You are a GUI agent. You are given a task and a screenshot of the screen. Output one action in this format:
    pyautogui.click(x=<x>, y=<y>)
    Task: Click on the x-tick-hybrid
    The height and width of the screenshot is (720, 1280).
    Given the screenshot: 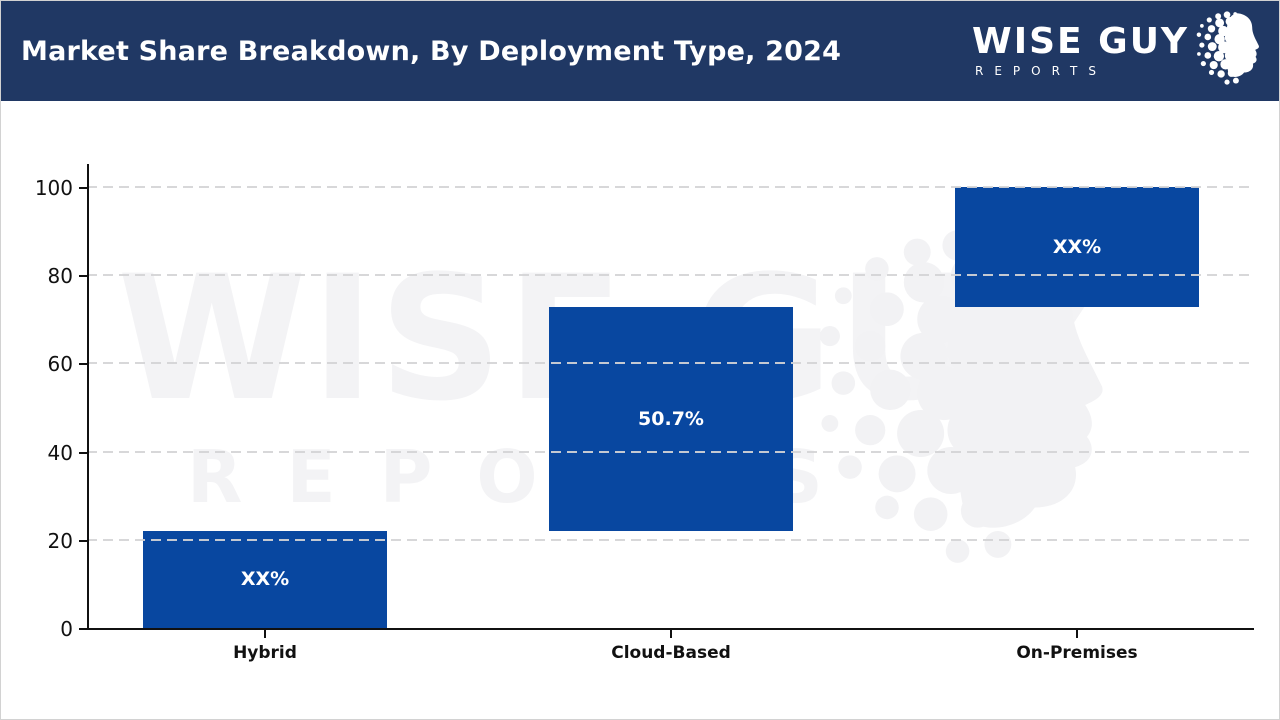 What is the action you would take?
    pyautogui.click(x=265, y=634)
    